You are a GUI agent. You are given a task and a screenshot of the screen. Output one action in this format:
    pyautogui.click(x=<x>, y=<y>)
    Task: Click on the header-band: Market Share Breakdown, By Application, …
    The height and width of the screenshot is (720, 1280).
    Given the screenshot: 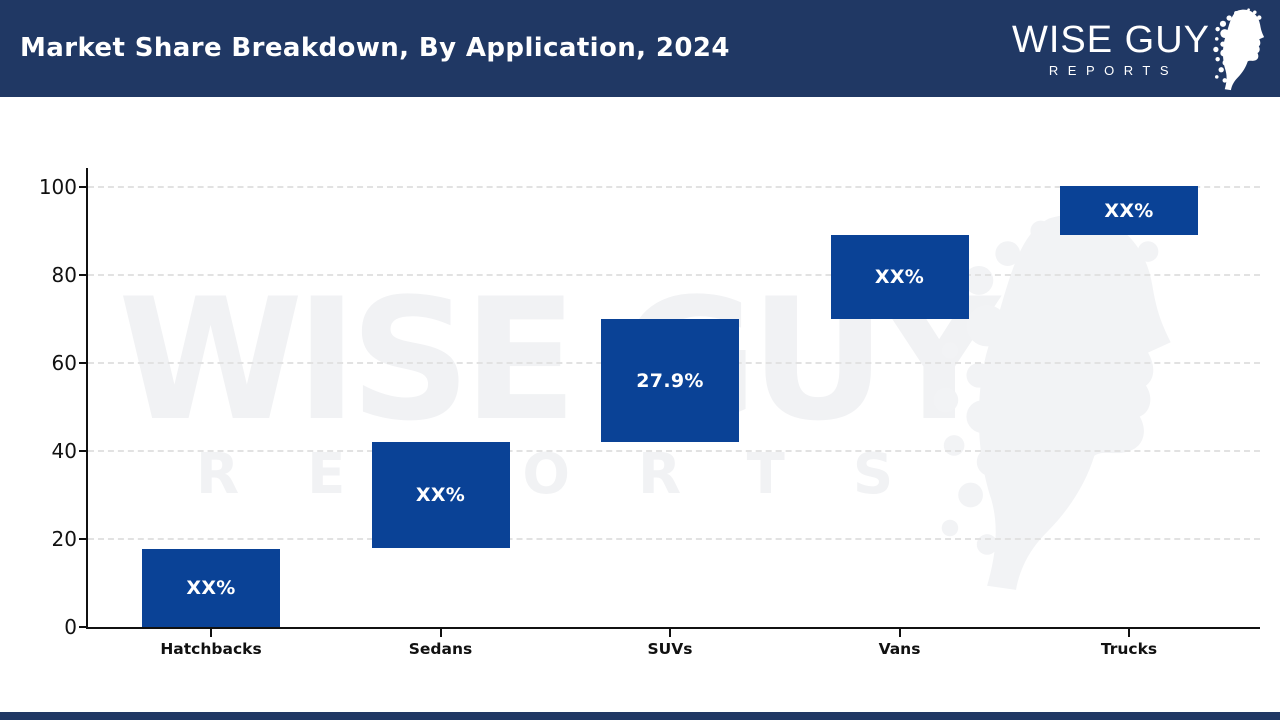 What is the action you would take?
    pyautogui.click(x=640, y=48)
    